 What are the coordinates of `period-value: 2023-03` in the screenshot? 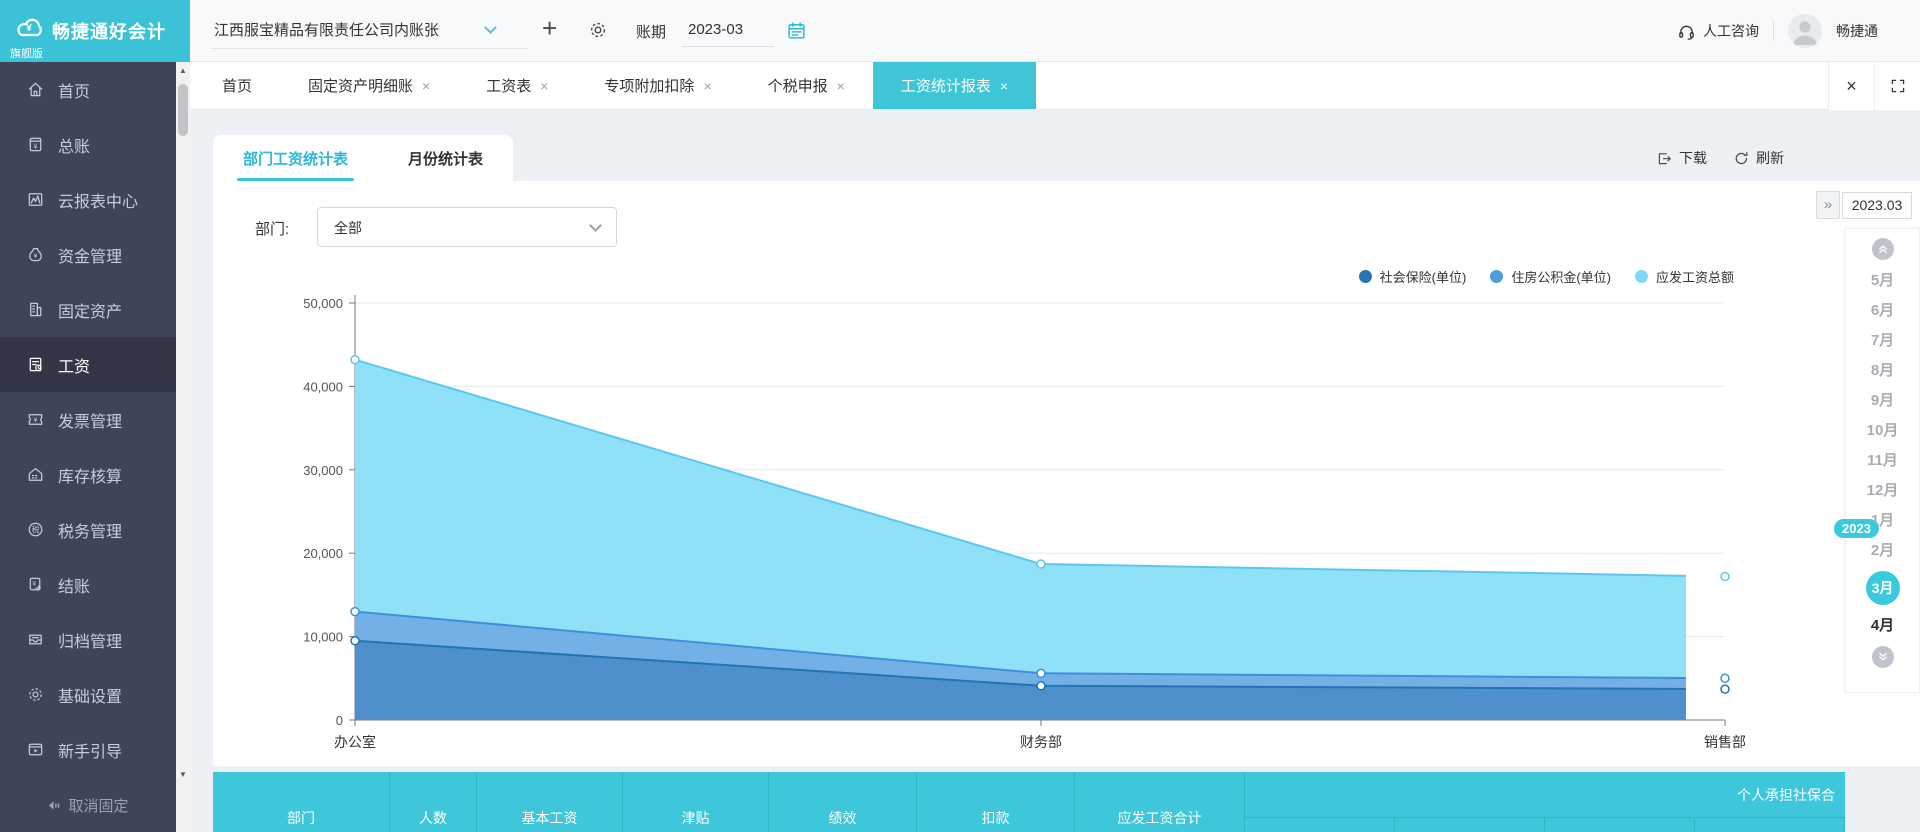 It's located at (716, 29).